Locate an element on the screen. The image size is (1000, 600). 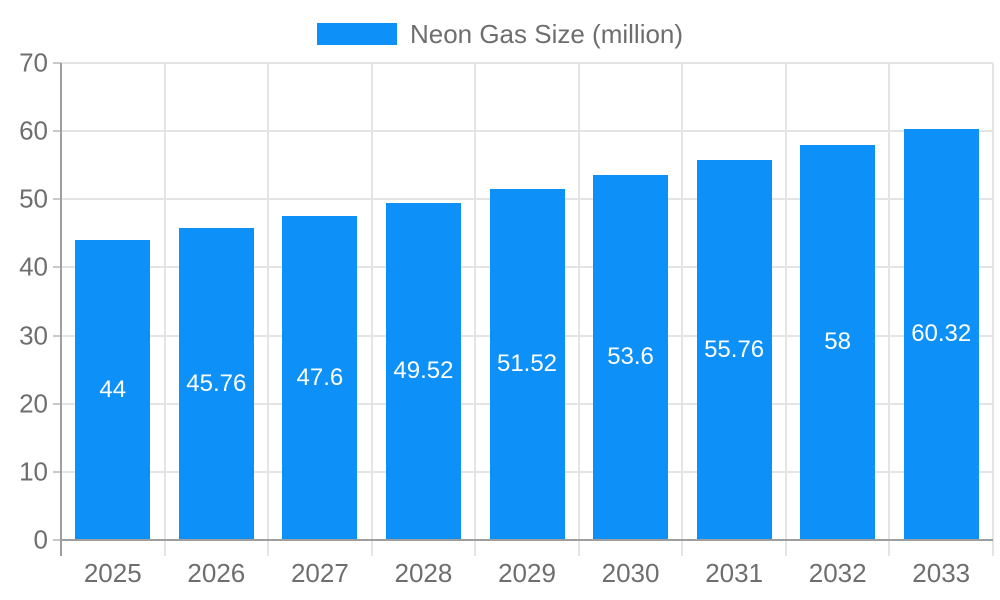
x-axis-label: 2031 is located at coordinates (734, 573).